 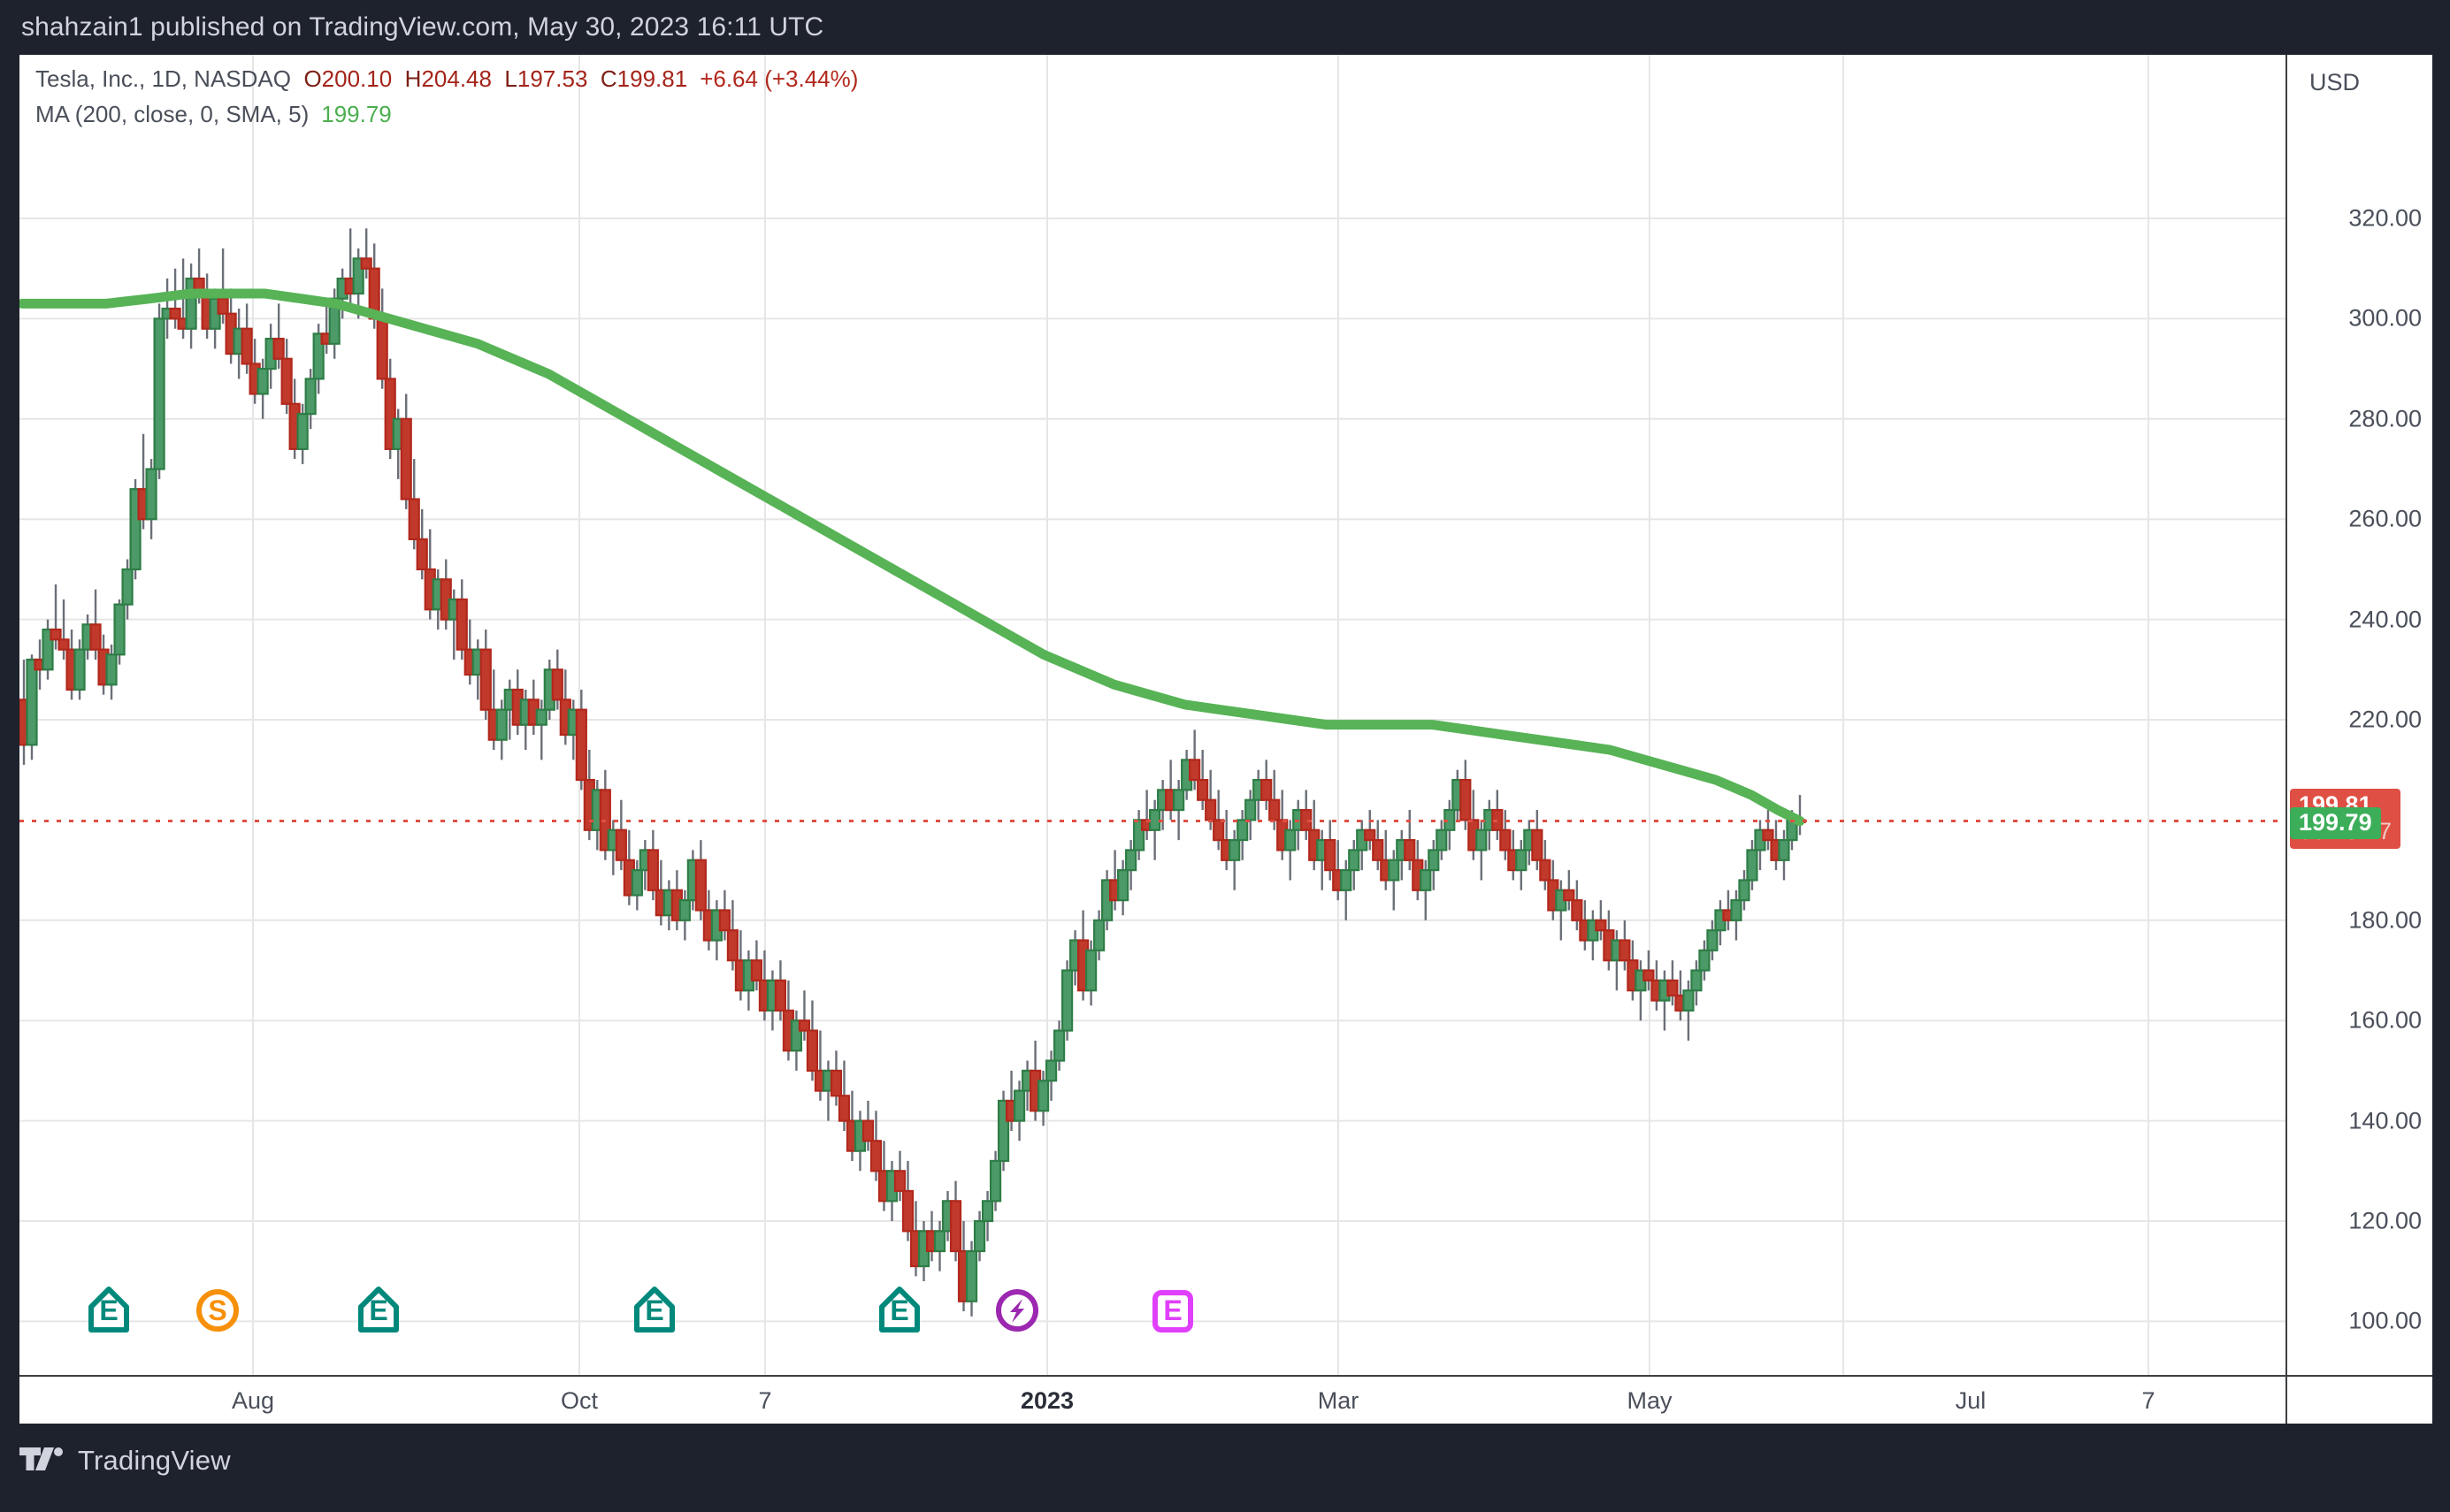 What do you see at coordinates (41, 1458) in the screenshot?
I see `tradingview-logo-icon` at bounding box center [41, 1458].